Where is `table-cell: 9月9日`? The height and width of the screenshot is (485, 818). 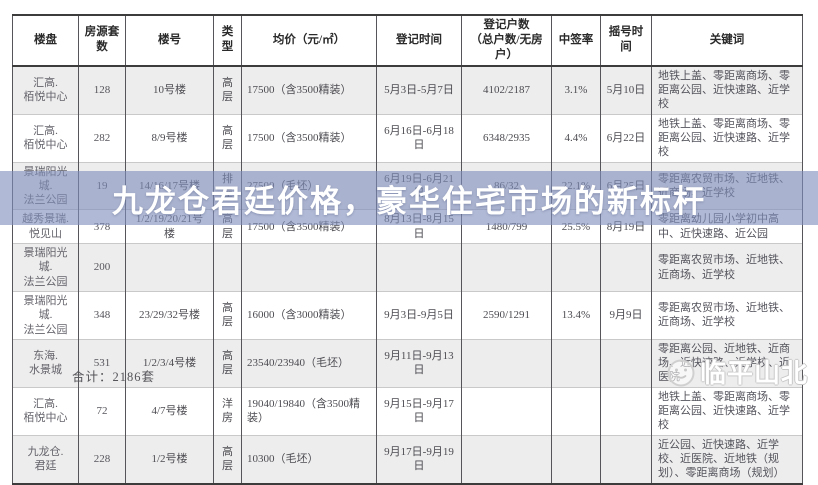 table-cell: 9月9日 is located at coordinates (626, 315).